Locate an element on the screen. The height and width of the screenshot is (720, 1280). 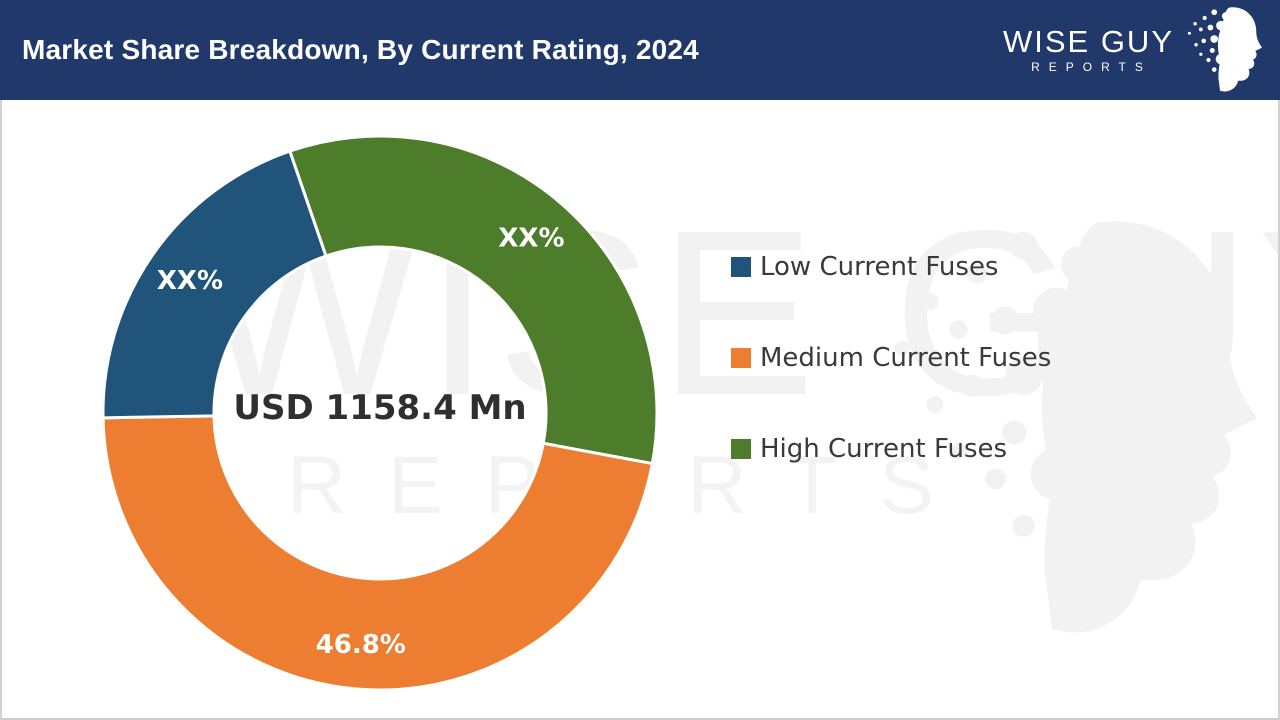
logo-face-icon is located at coordinates (1224, 49).